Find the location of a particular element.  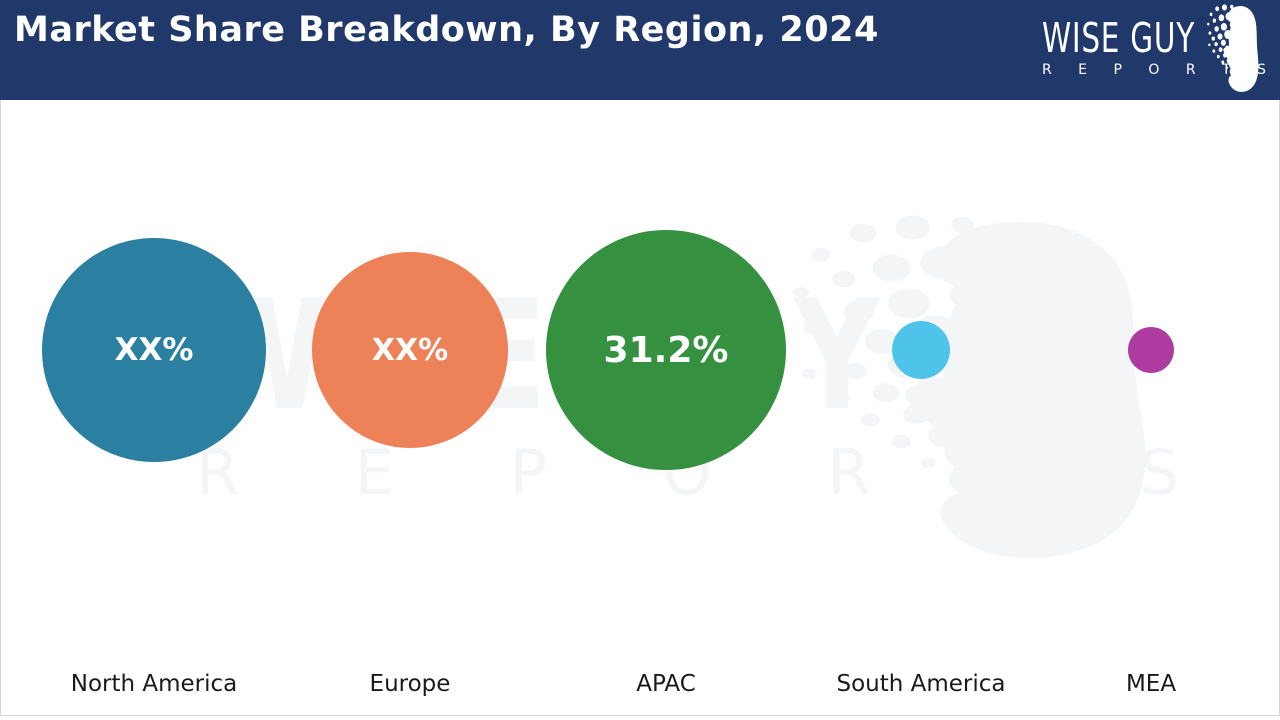

page-title: Market Share Breakdown, By Region, 2024 is located at coordinates (446, 30).